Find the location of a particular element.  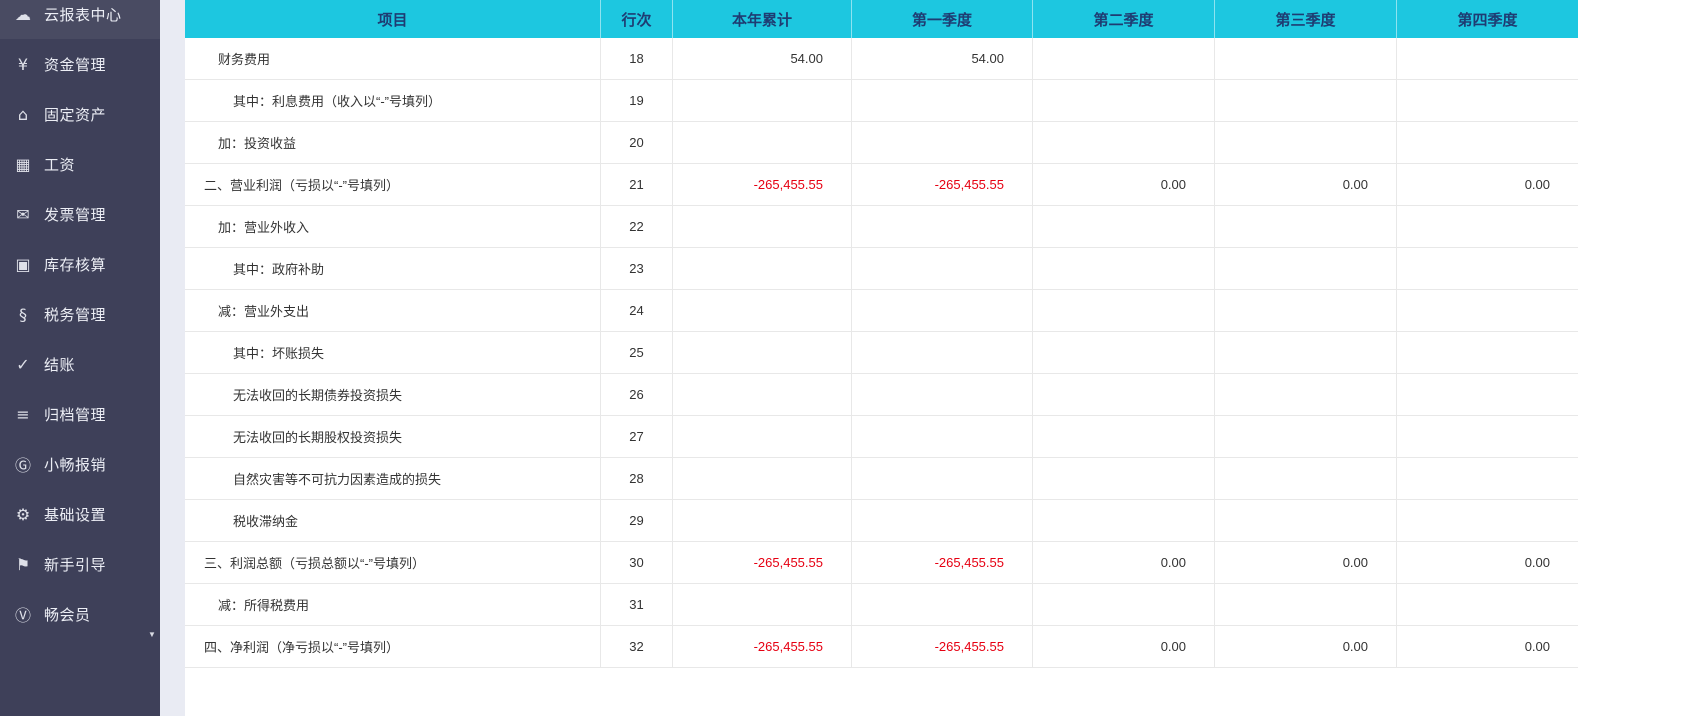

sidebar-scroll-down-button: ▼ is located at coordinates (152, 634).